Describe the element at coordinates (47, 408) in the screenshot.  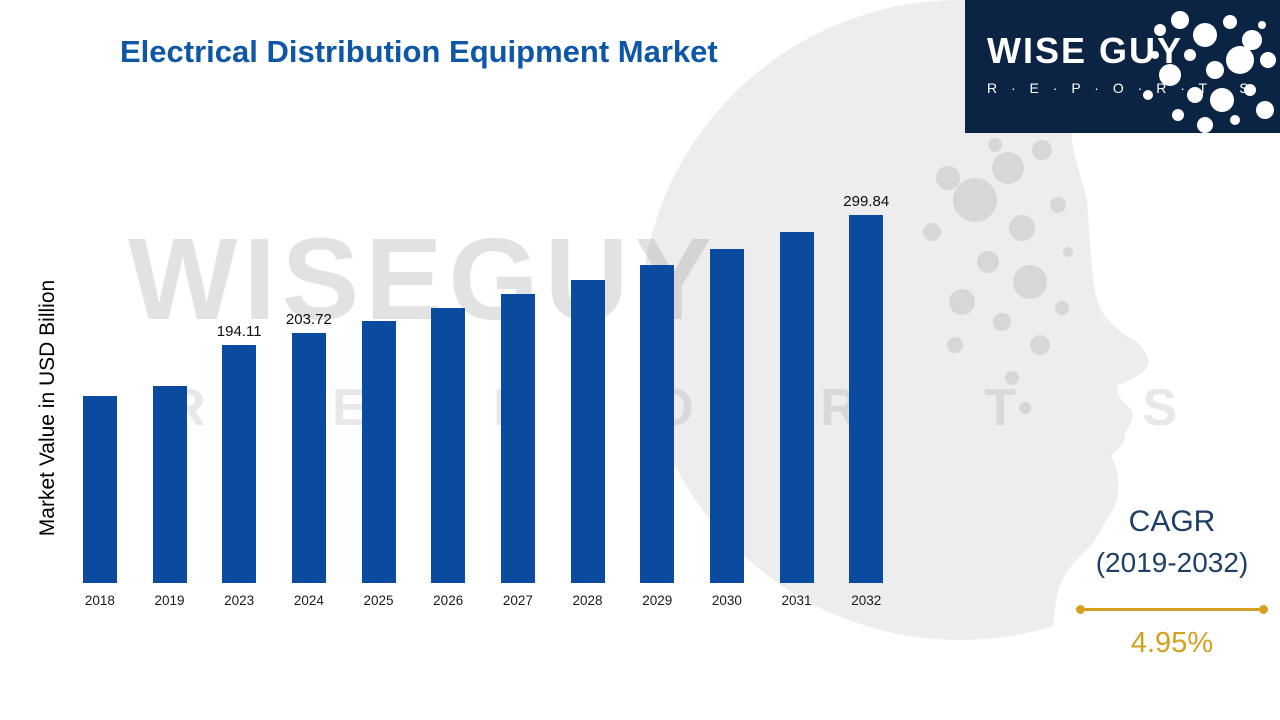
I see `y-axis-label: Market Value in USD Billion` at that location.